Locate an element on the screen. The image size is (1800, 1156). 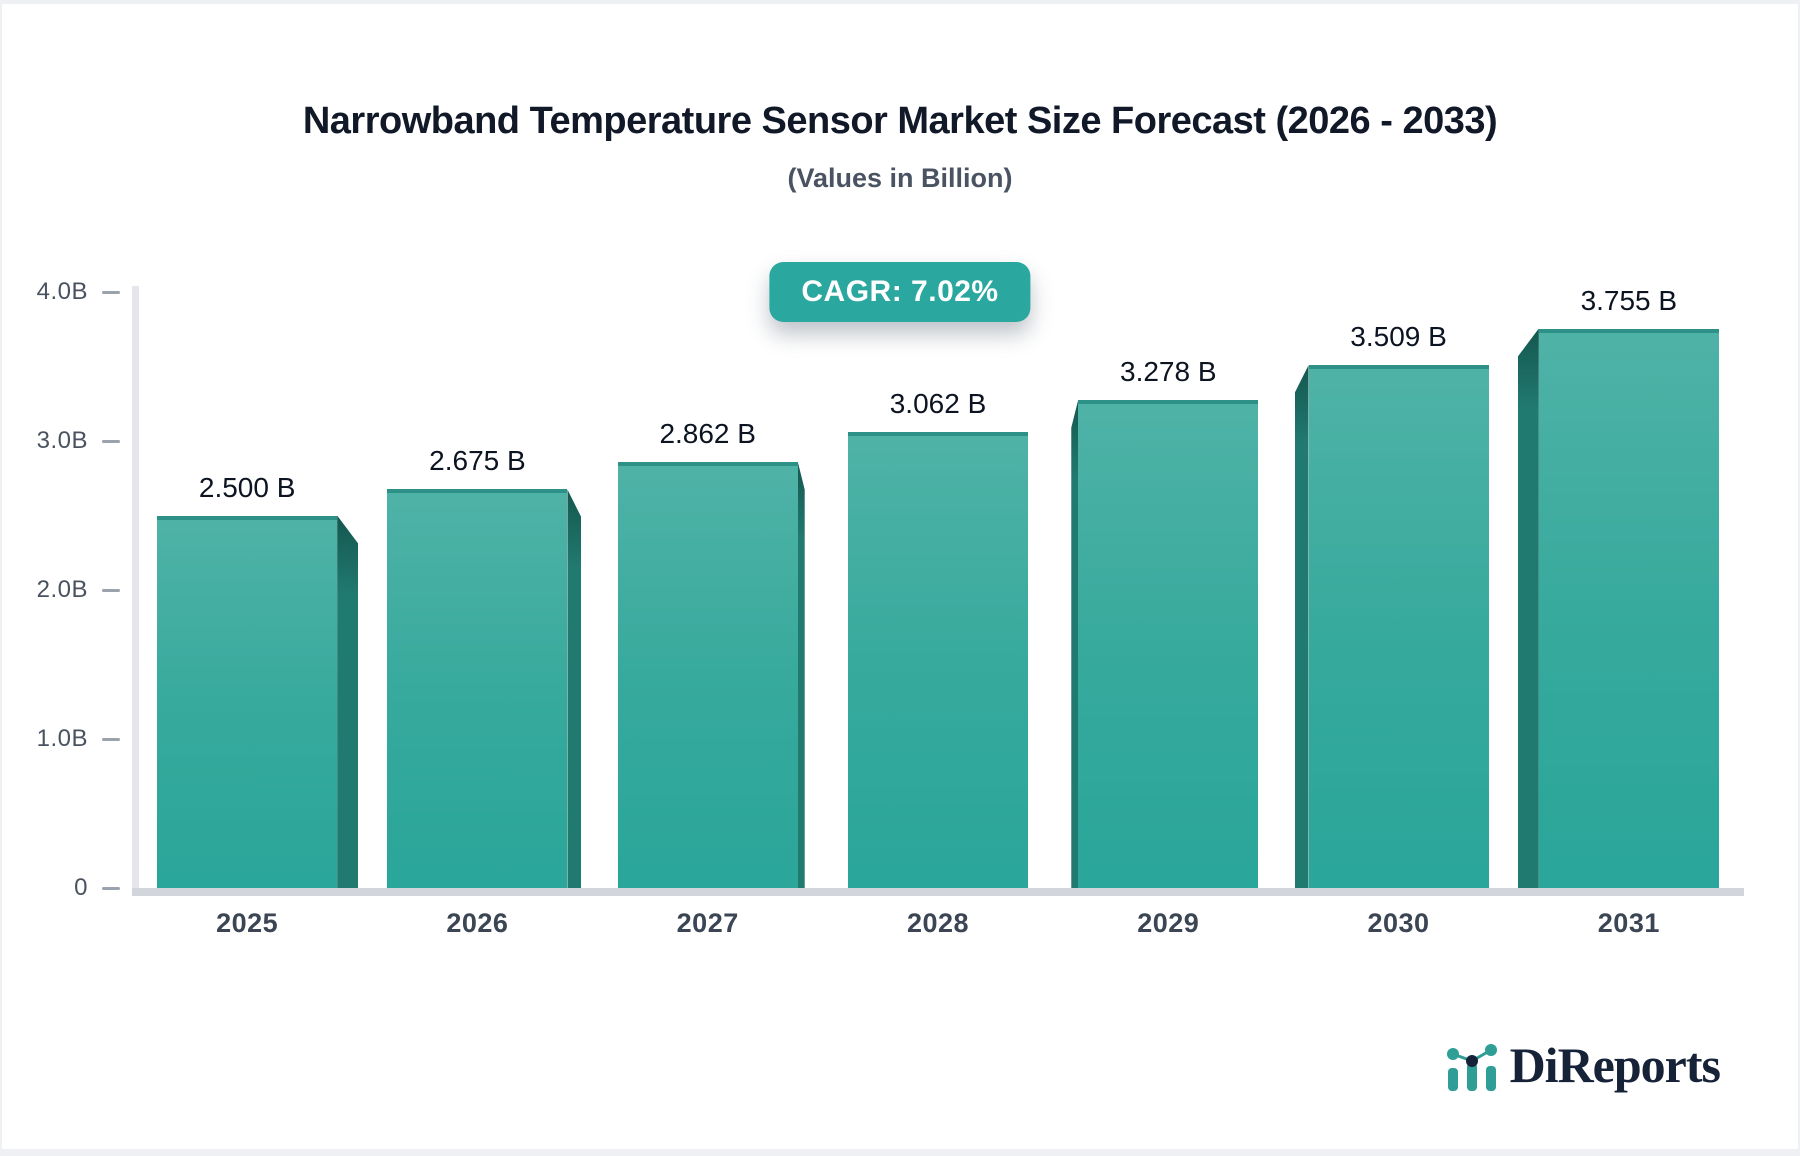
x-axis-line is located at coordinates (938, 892).